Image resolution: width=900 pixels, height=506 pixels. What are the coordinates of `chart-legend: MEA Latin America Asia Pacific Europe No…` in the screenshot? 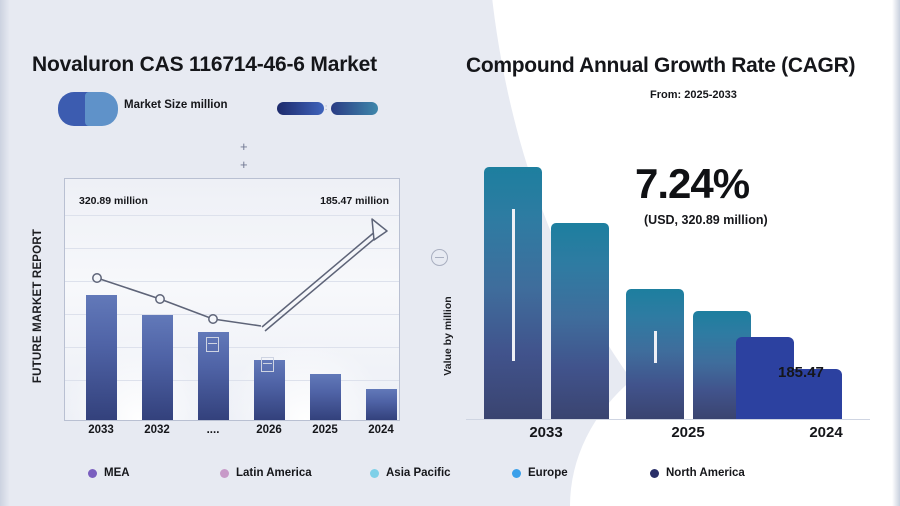 It's located at (450, 476).